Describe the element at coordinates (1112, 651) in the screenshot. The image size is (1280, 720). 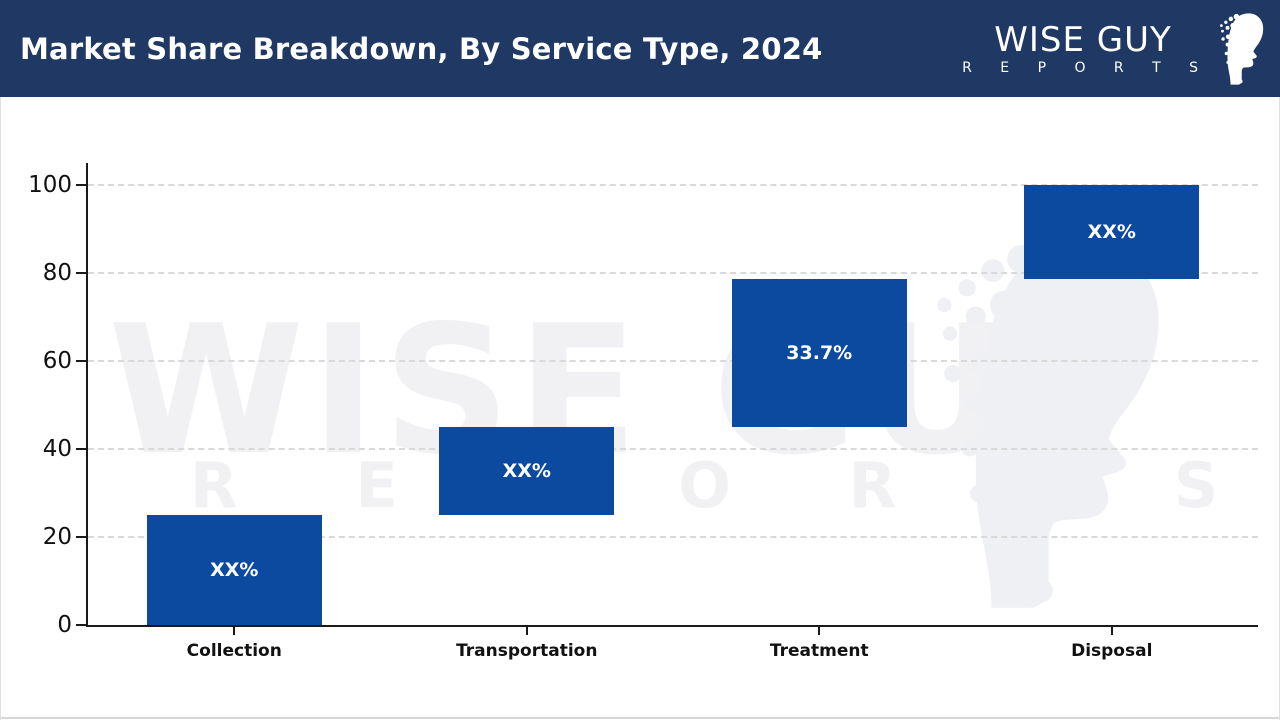
I see `x-axis-label: Disposal` at that location.